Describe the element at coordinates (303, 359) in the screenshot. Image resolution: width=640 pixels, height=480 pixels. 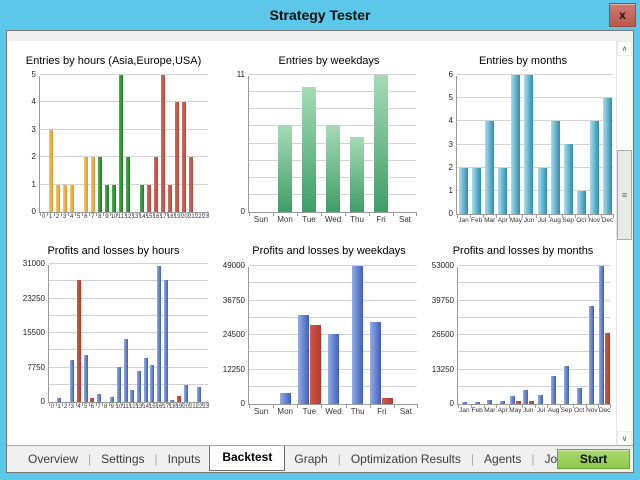
I see `bar-profit-tue` at that location.